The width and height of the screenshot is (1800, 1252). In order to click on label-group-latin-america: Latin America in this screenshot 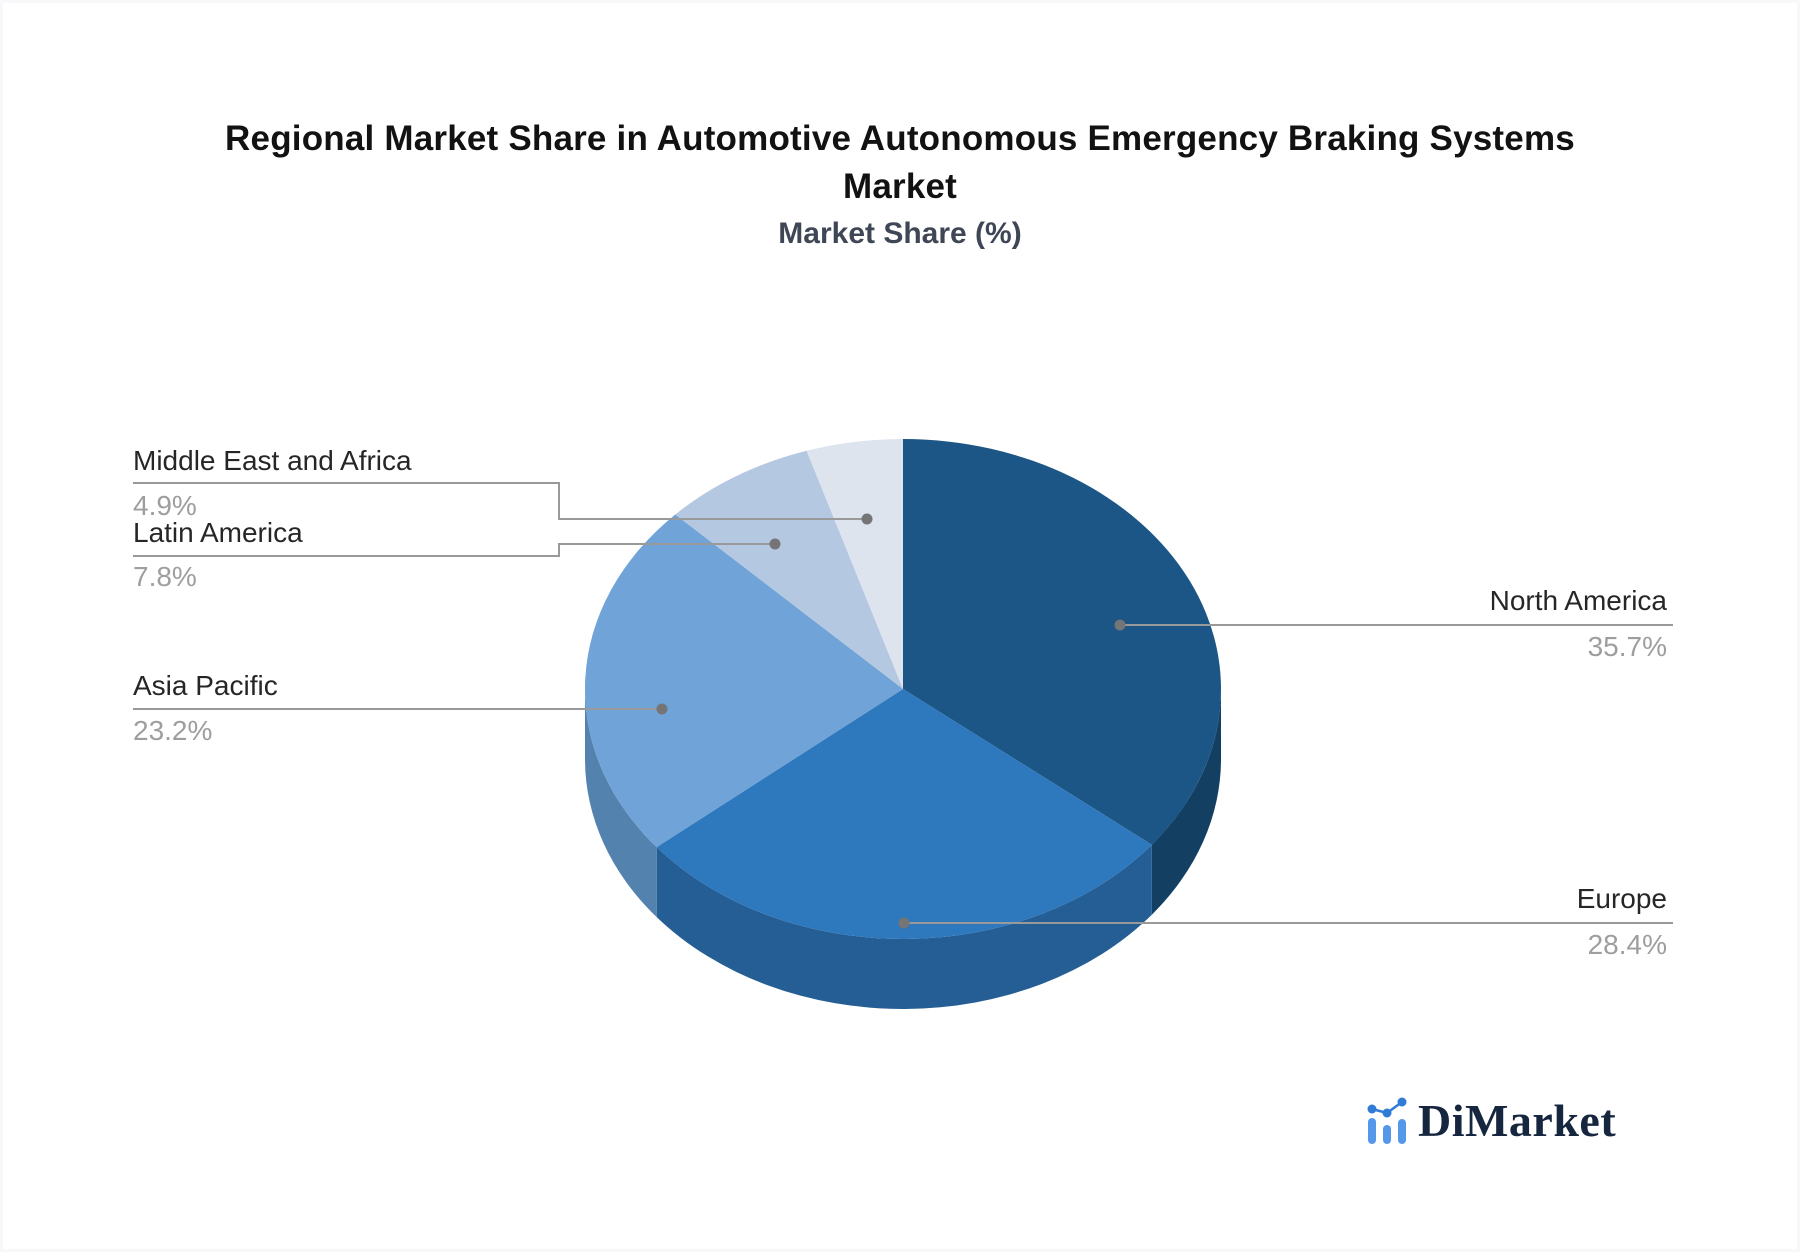, I will do `click(218, 533)`.